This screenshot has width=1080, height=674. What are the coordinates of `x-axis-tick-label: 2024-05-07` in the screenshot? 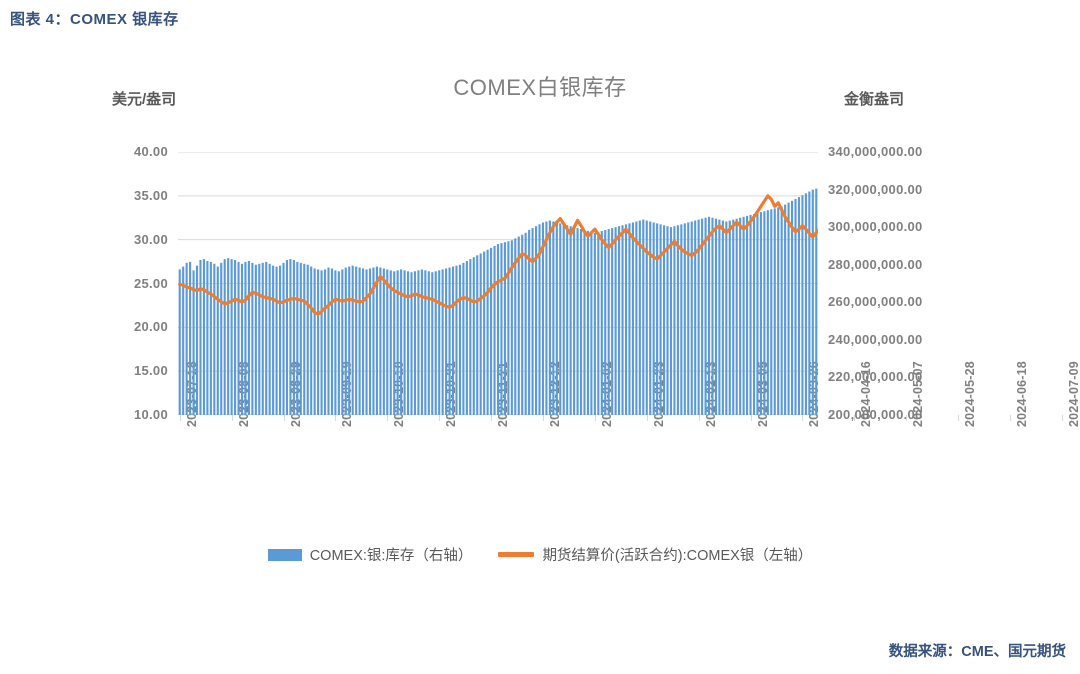 It's located at (918, 394).